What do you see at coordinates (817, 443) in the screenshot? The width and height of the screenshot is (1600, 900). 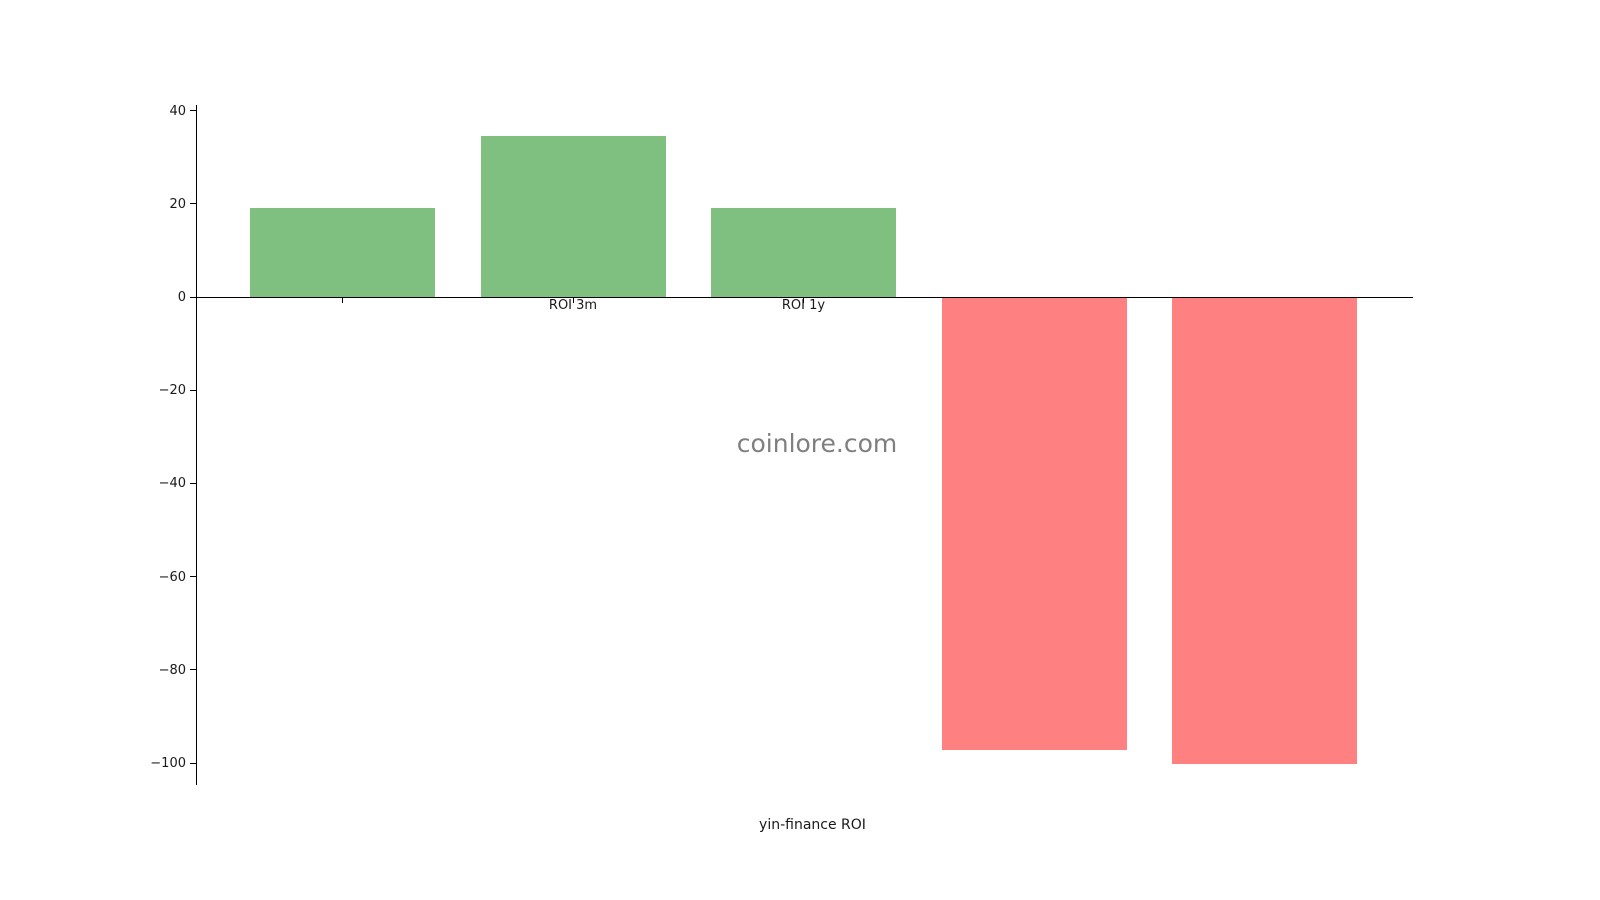 I see `watermark-text: coinlore.com` at bounding box center [817, 443].